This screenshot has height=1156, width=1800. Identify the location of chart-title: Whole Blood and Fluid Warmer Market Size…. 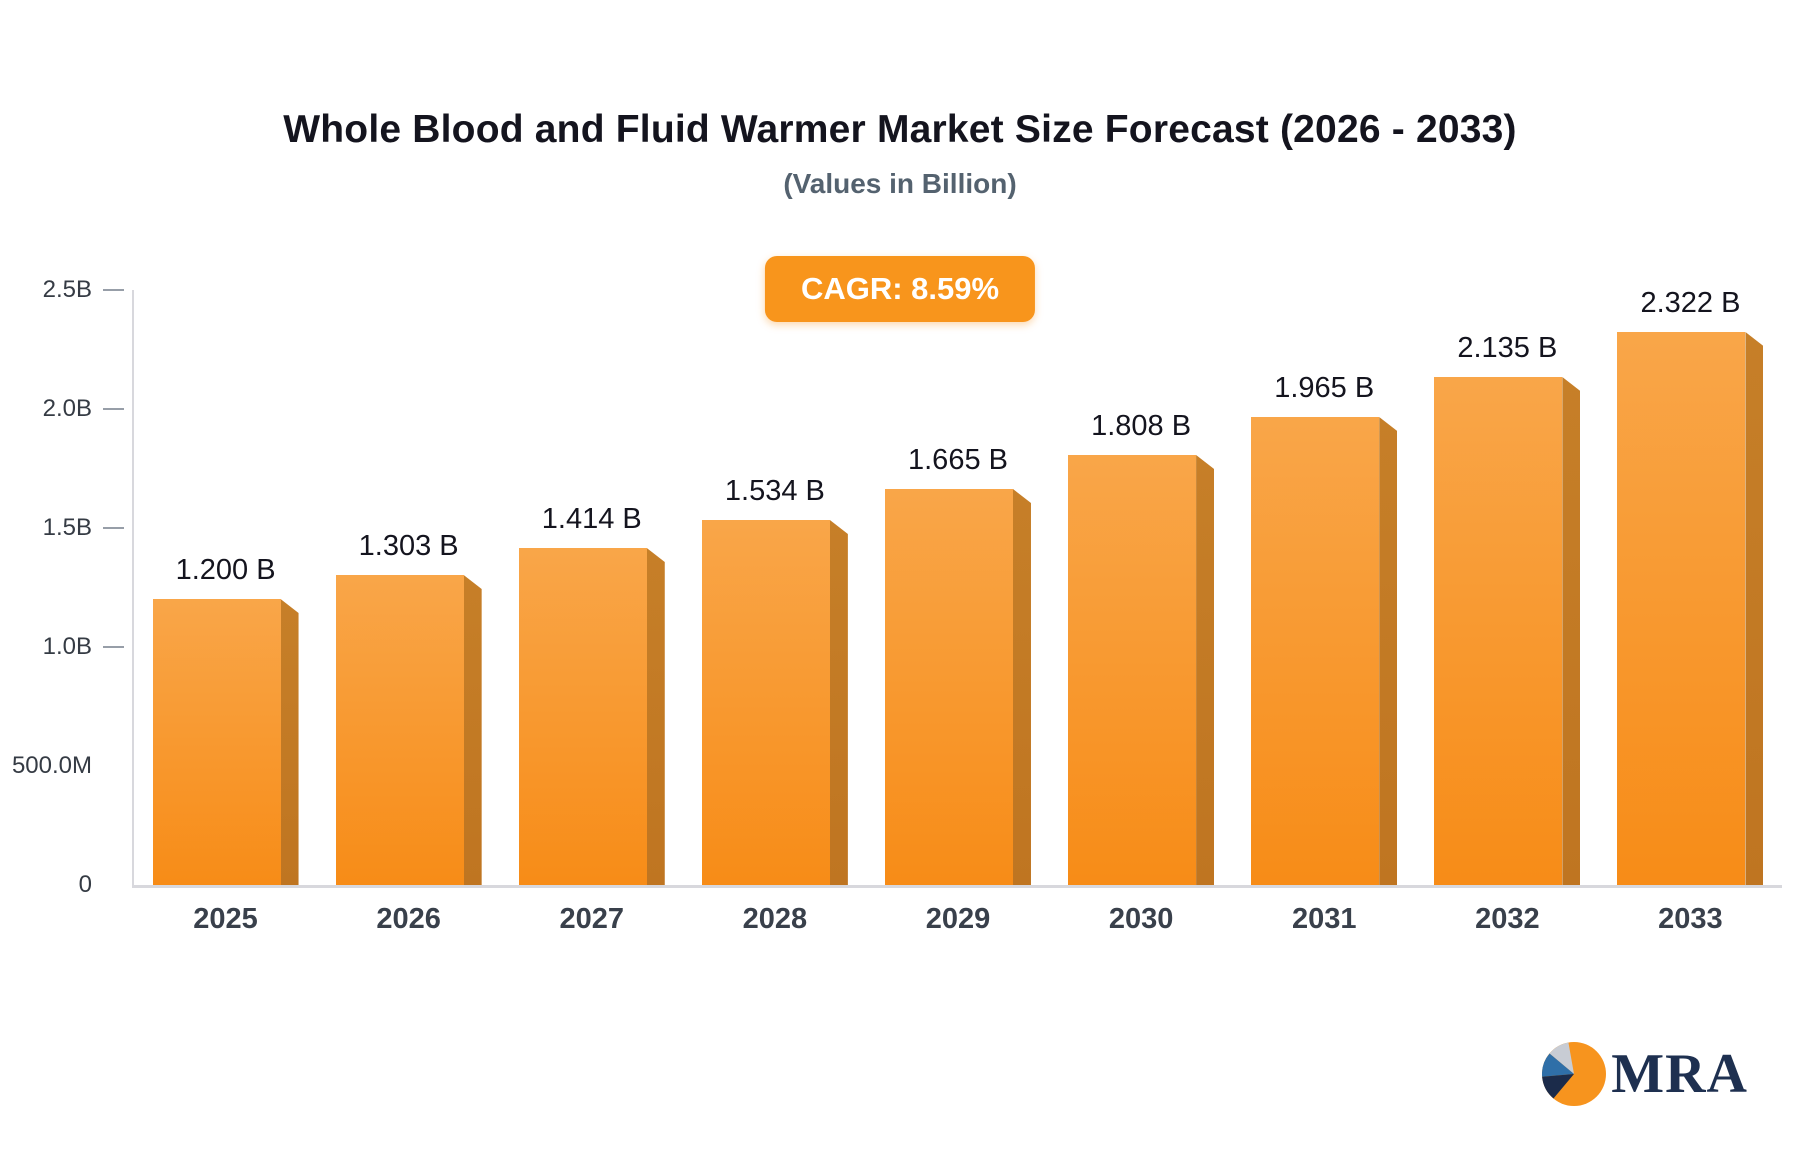
(900, 129).